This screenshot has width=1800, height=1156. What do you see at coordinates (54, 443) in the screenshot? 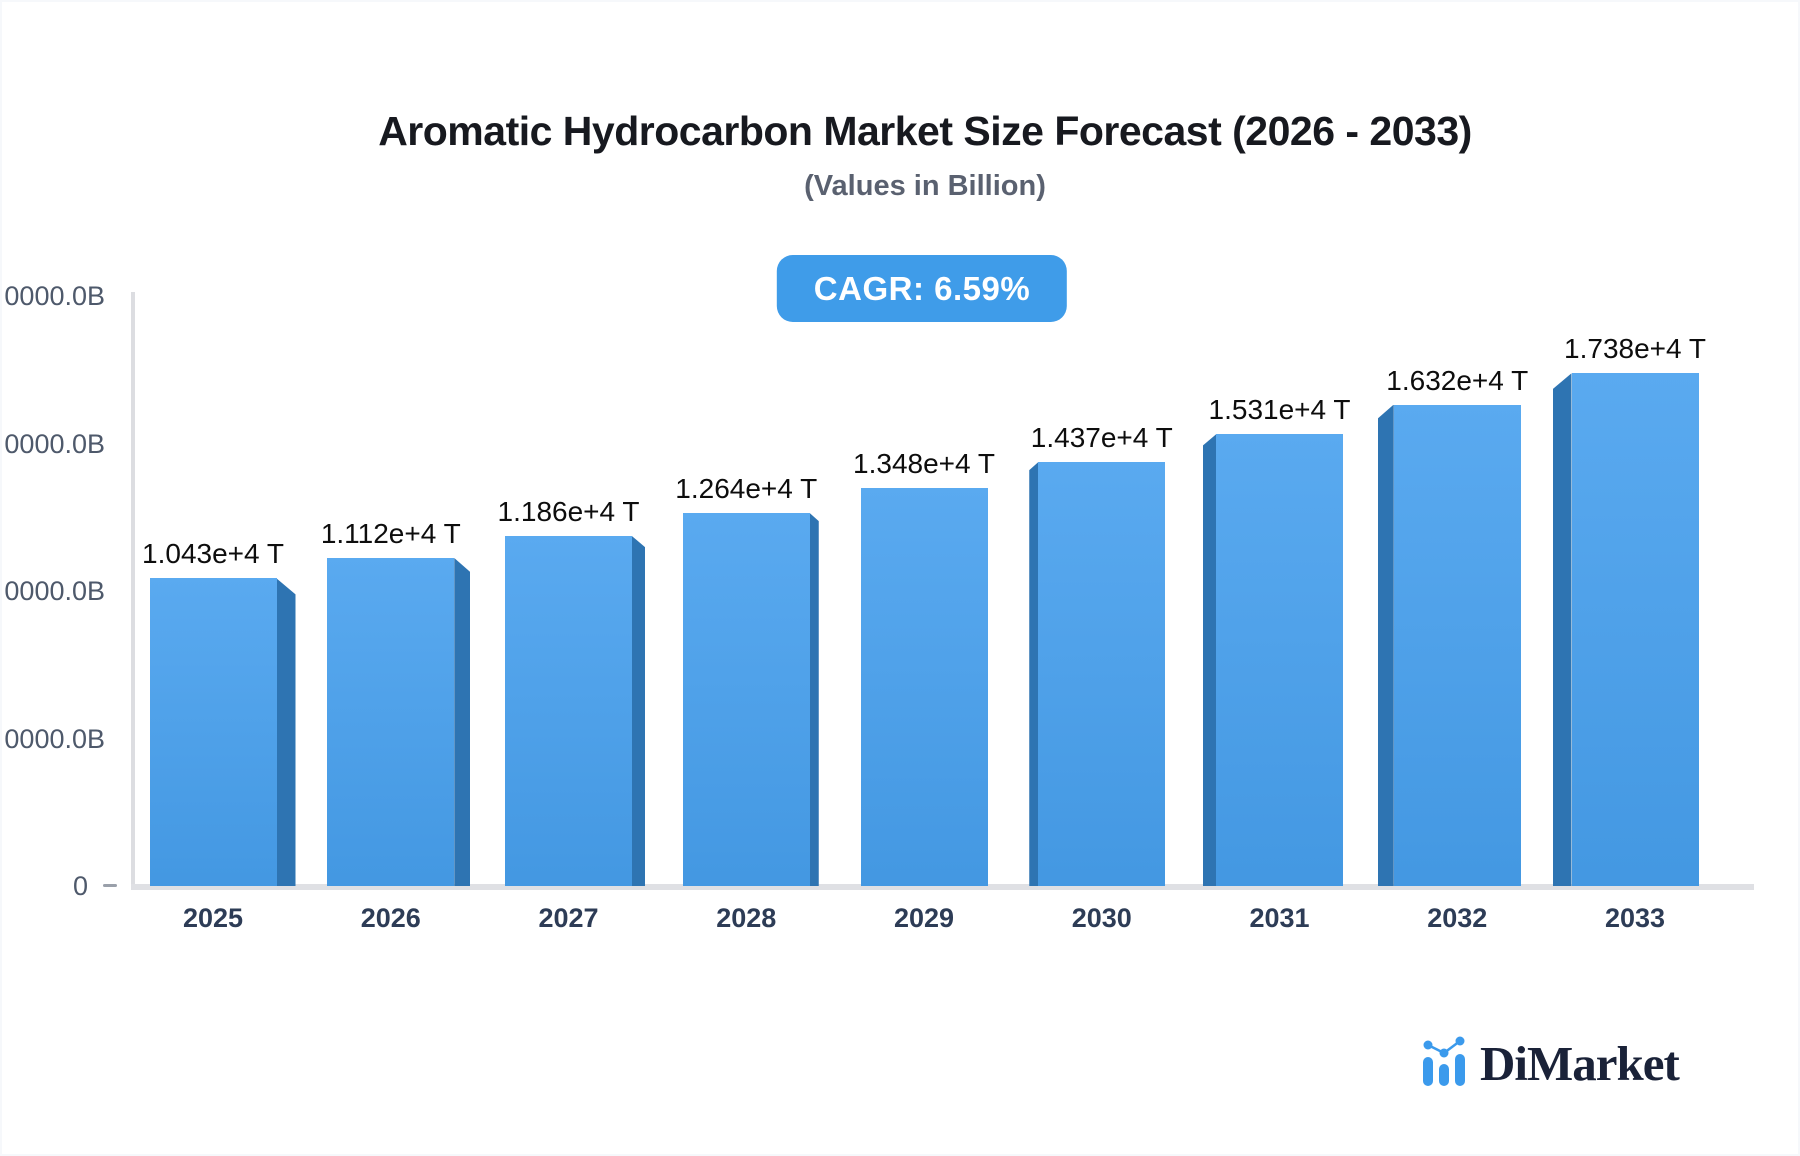
I see `y-axis-label-1: 0000.0B` at bounding box center [54, 443].